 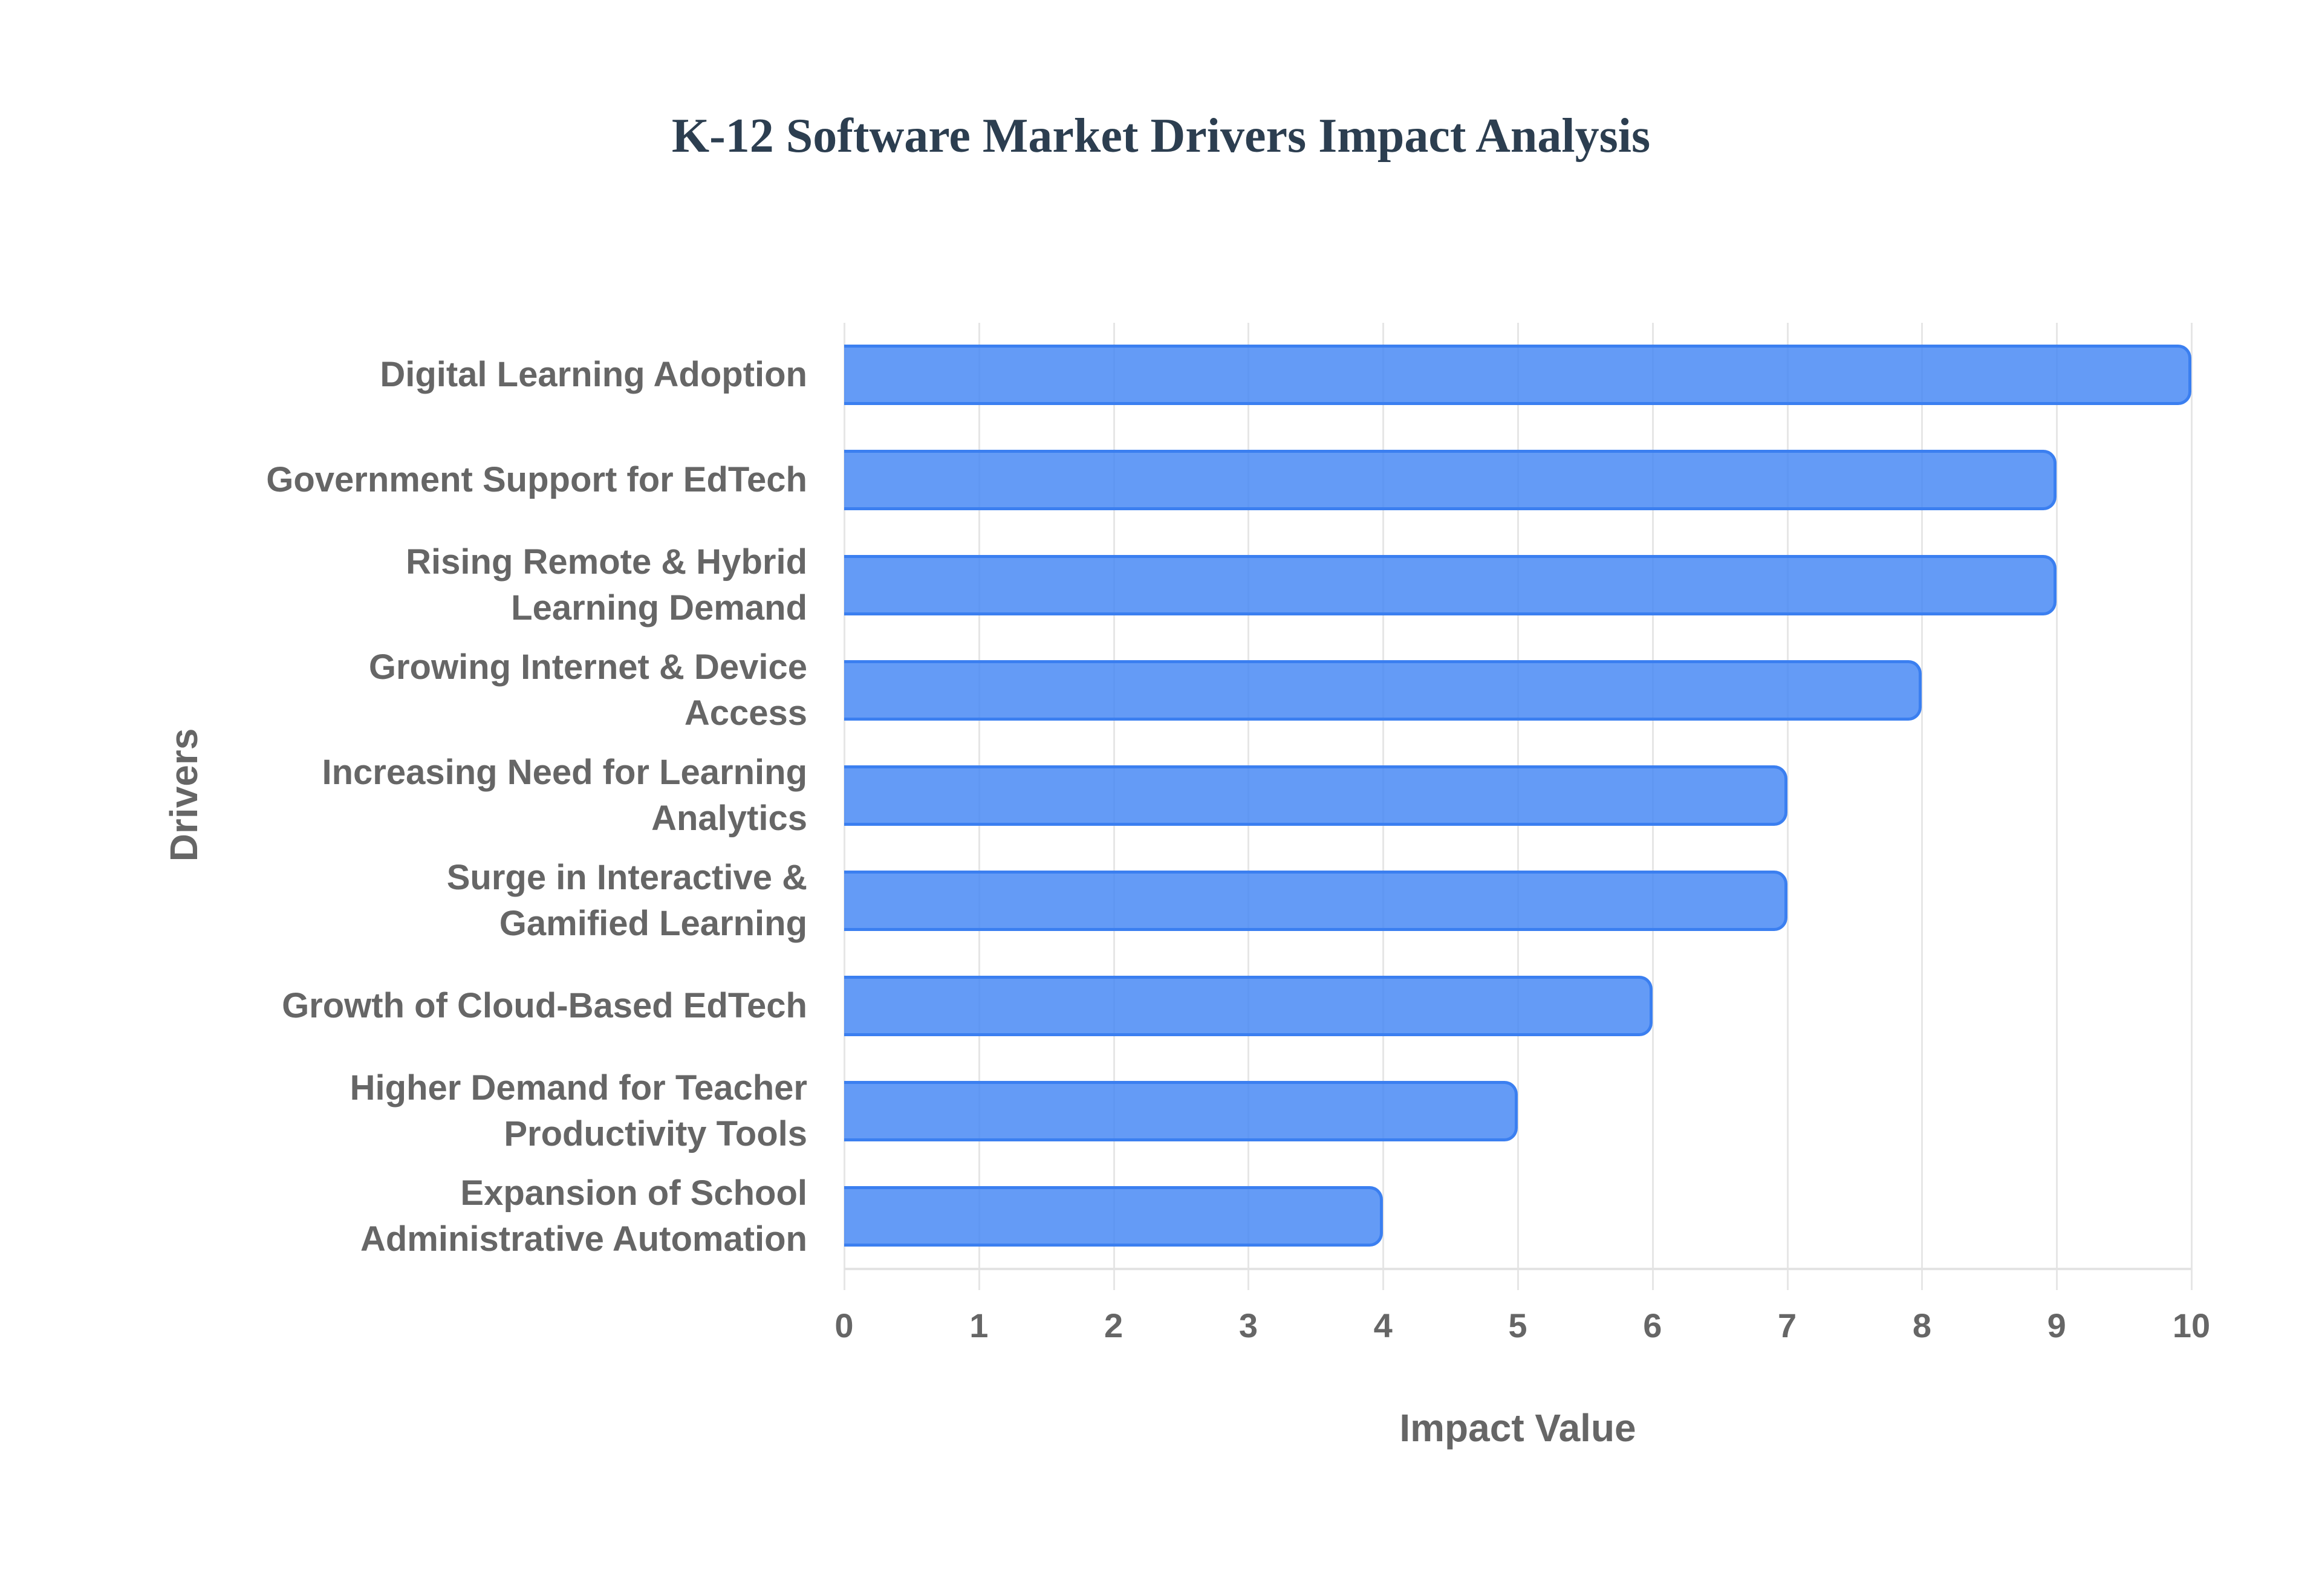 What do you see at coordinates (626, 900) in the screenshot?
I see `y-category-label: Surge in Interactive & Gamified Learning` at bounding box center [626, 900].